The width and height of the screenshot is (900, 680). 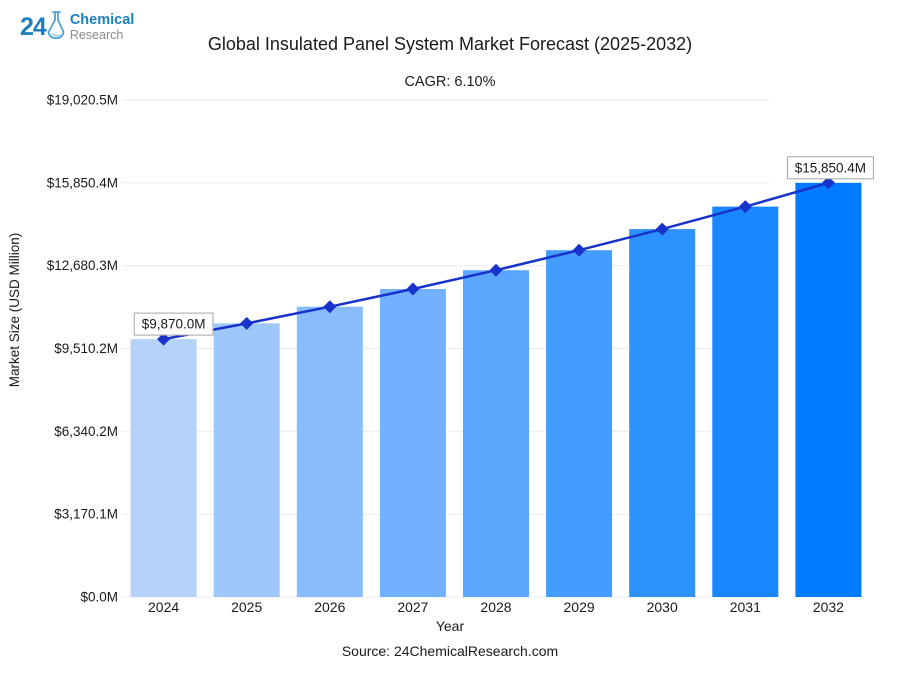 I want to click on y-tick-label: $12,680.3M, so click(x=82, y=265).